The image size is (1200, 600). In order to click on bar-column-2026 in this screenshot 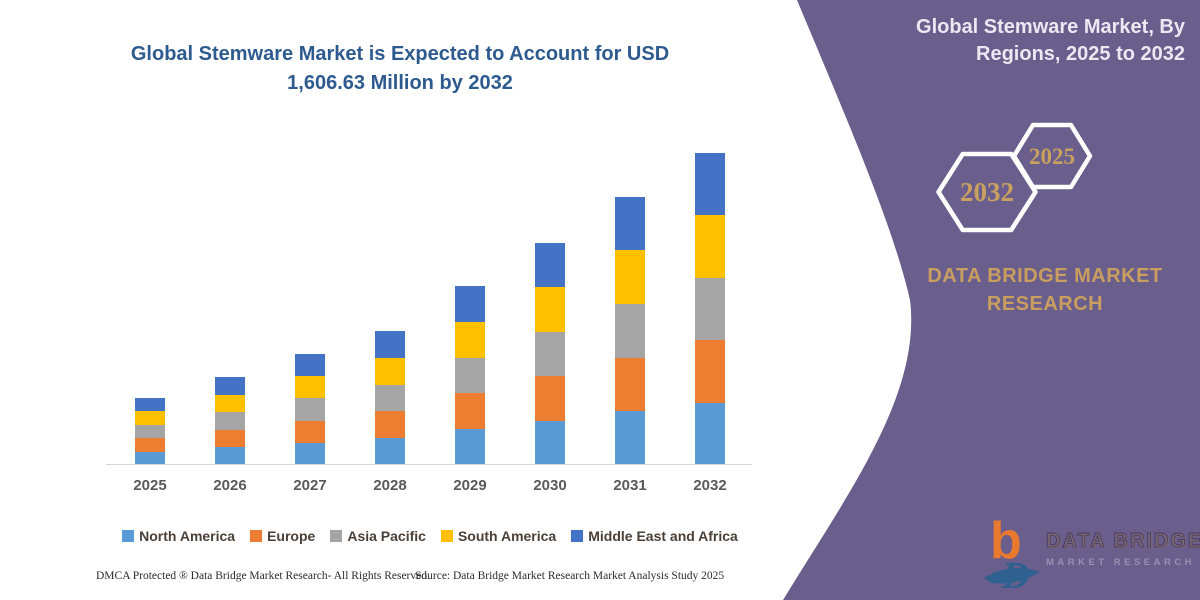, I will do `click(230, 421)`.